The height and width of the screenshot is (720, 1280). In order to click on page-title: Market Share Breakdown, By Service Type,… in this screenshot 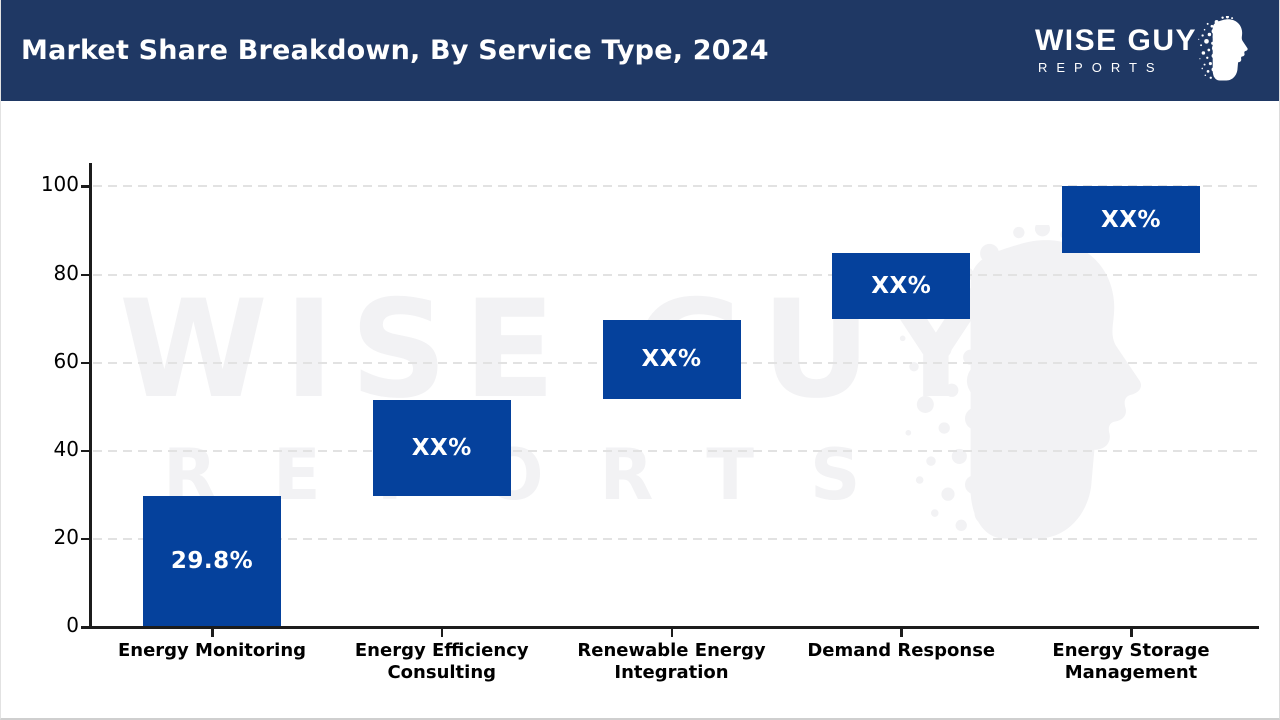, I will do `click(395, 50)`.